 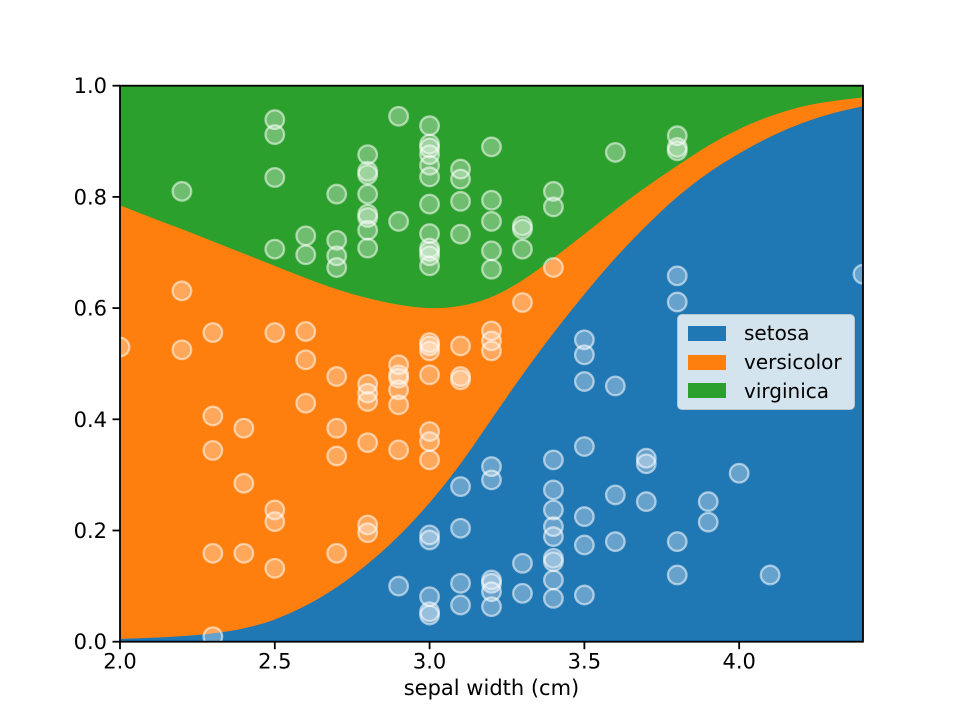 I want to click on y-tick-label: 0.4, so click(x=90, y=420).